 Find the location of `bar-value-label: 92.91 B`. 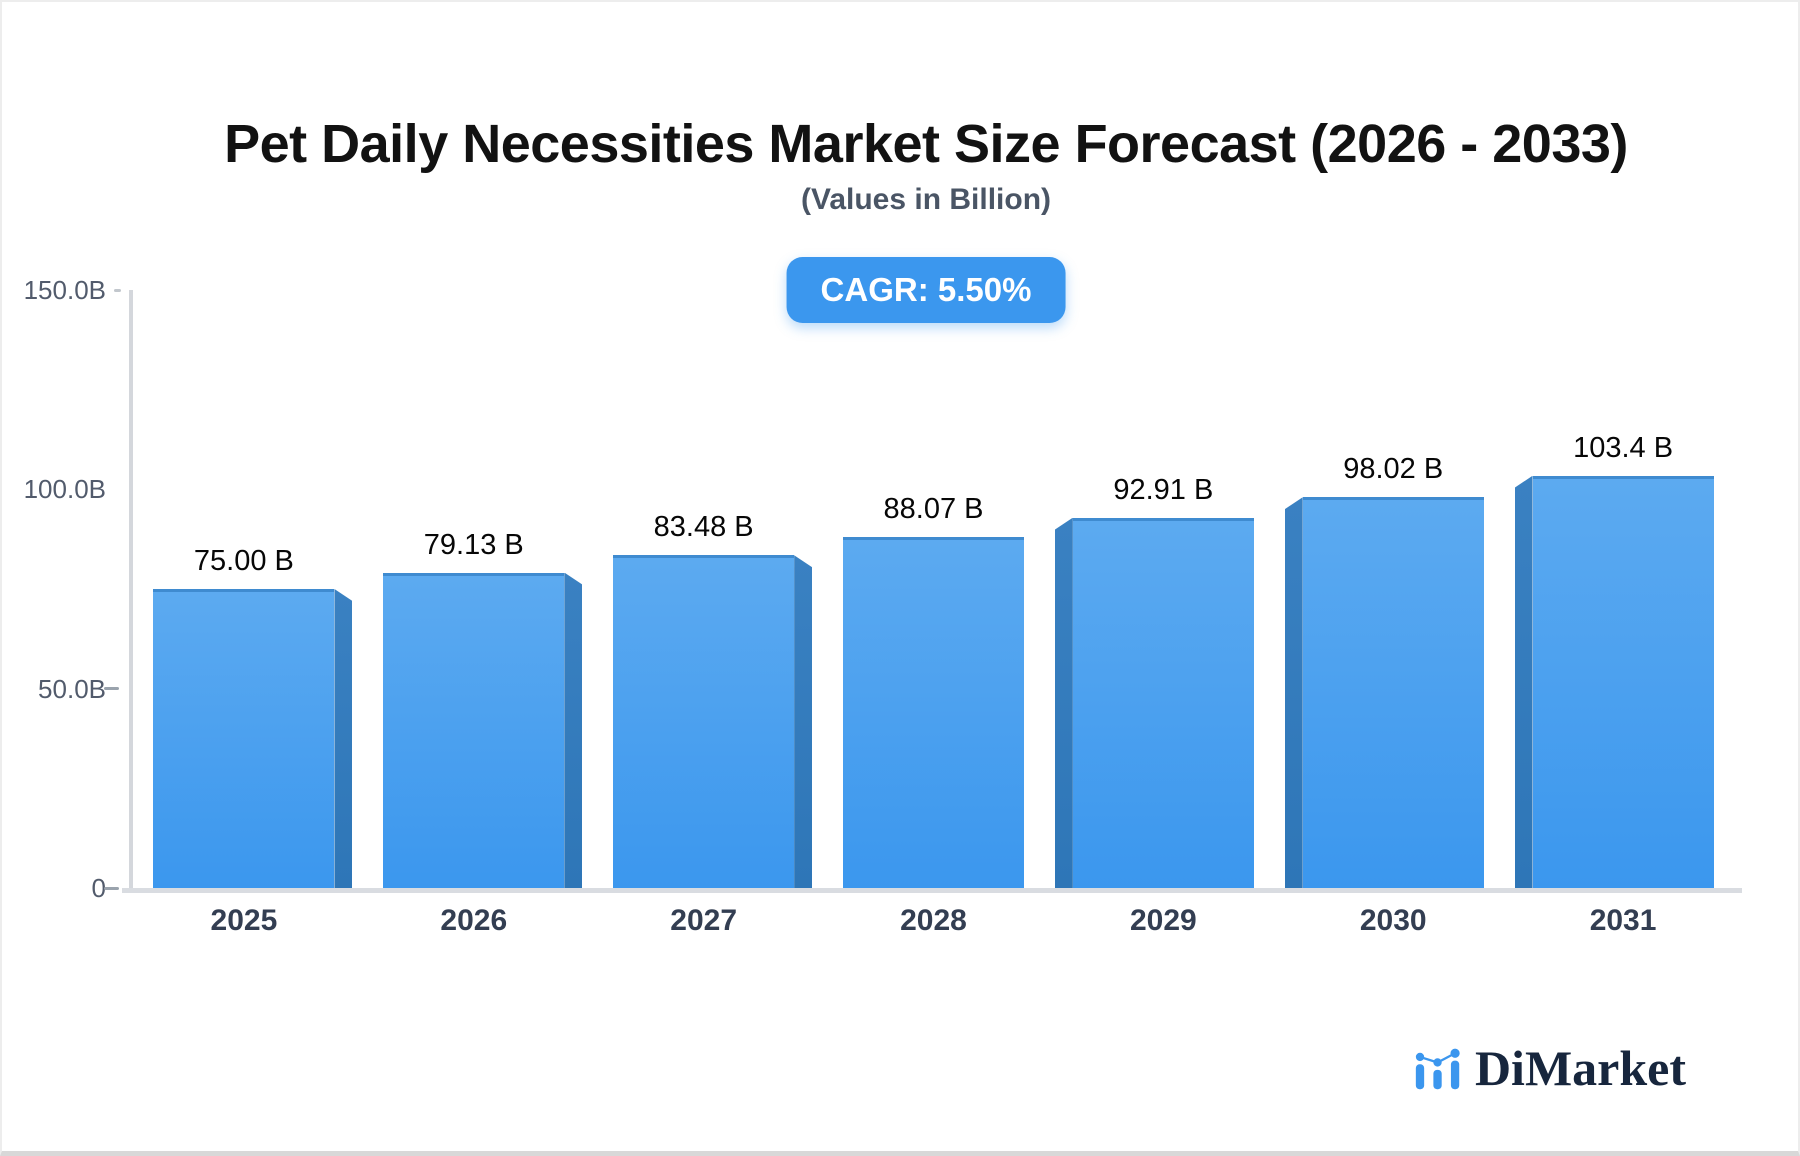

bar-value-label: 92.91 B is located at coordinates (1163, 489).